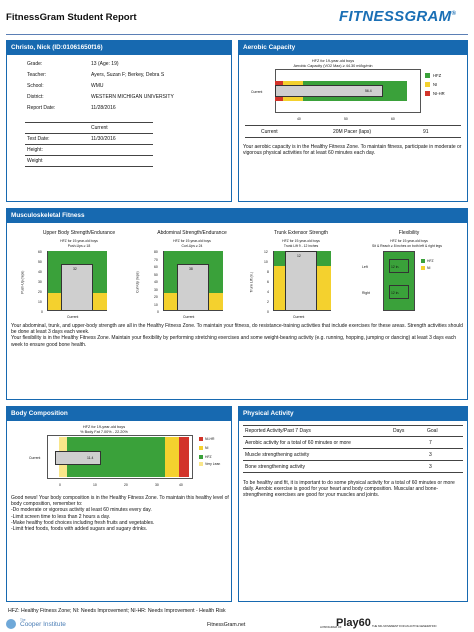  What do you see at coordinates (409, 233) in the screenshot?
I see `flexibility-title: Flexibility` at bounding box center [409, 233].